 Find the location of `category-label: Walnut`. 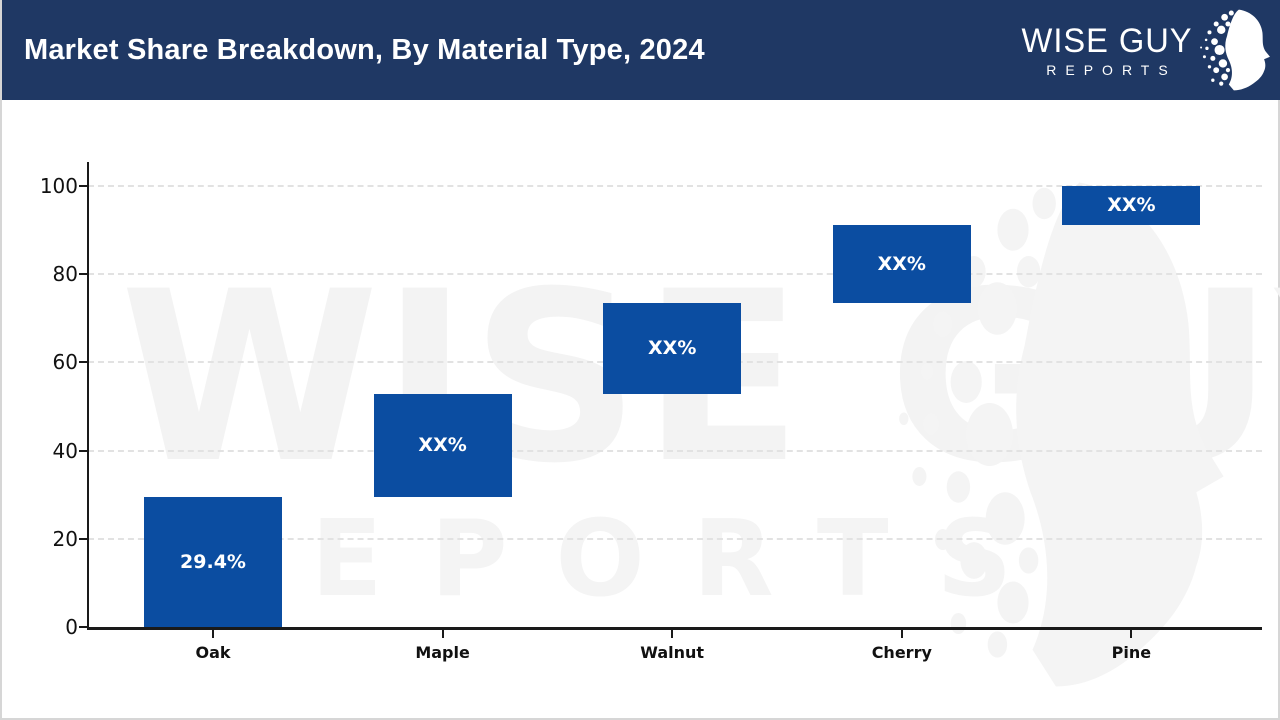

category-label: Walnut is located at coordinates (672, 652).